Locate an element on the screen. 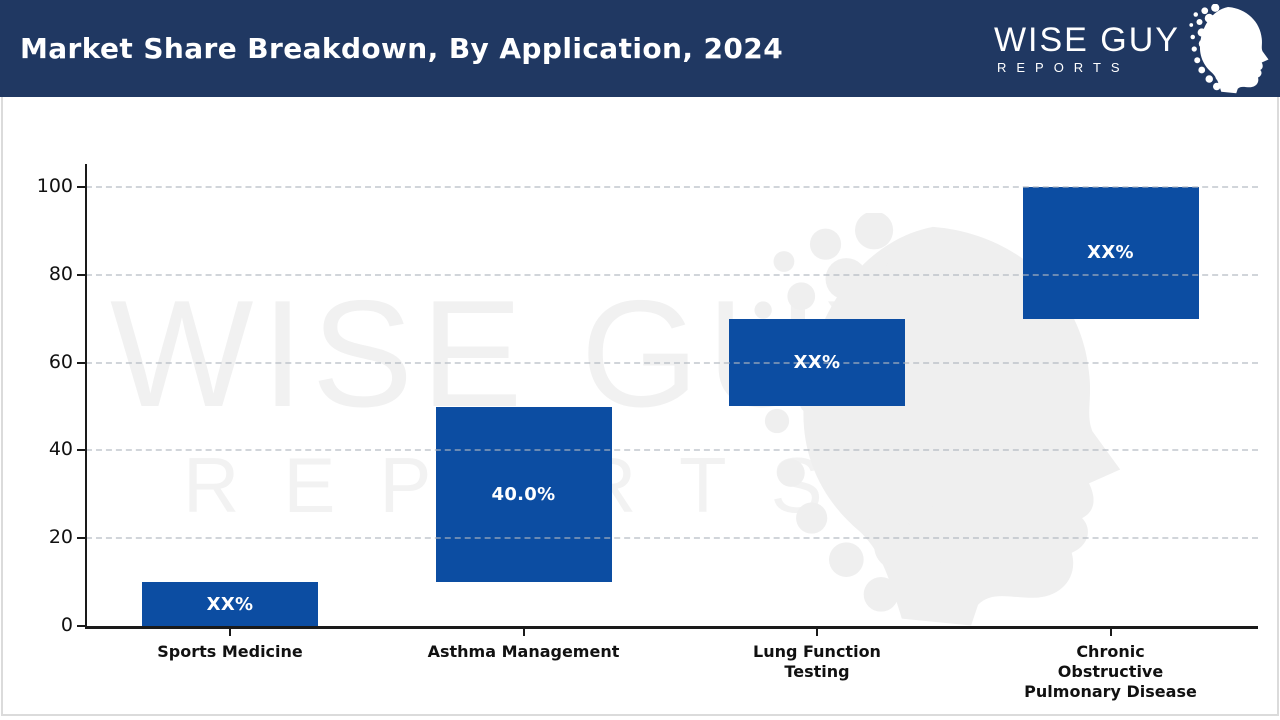 The height and width of the screenshot is (720, 1280). bar-sports-medicine is located at coordinates (230, 604).